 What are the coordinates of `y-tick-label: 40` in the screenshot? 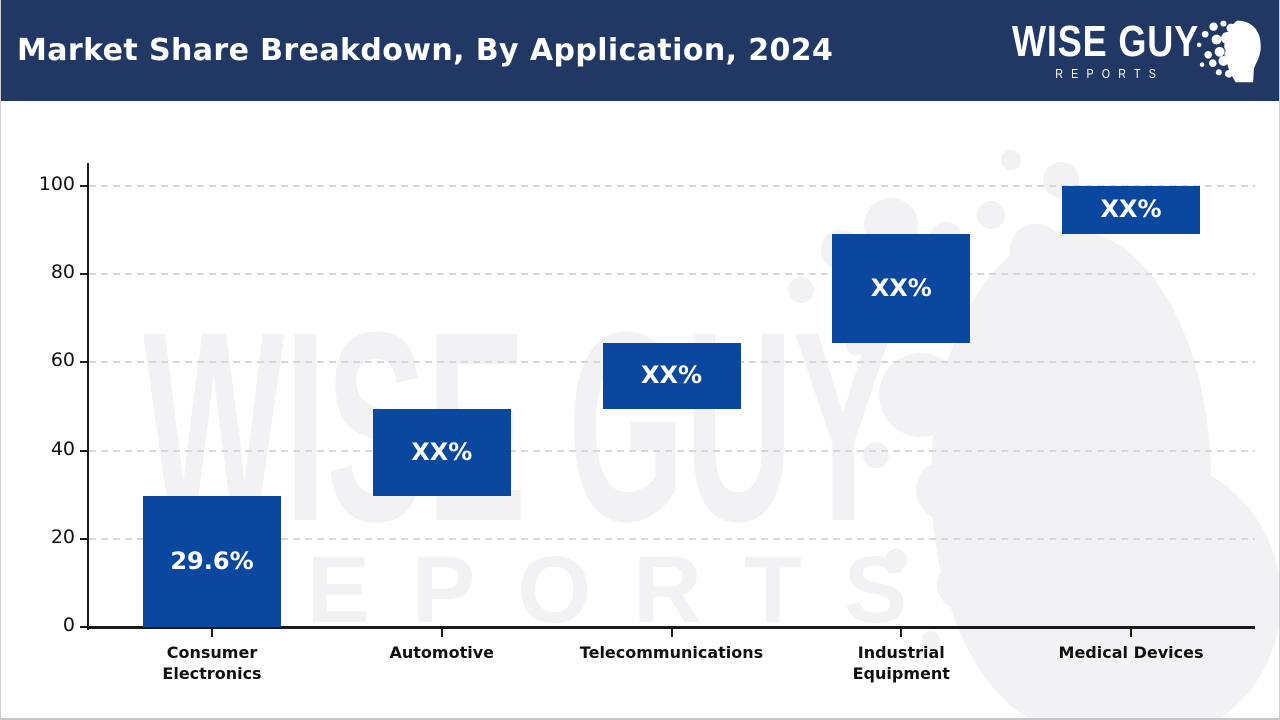 It's located at (62, 448).